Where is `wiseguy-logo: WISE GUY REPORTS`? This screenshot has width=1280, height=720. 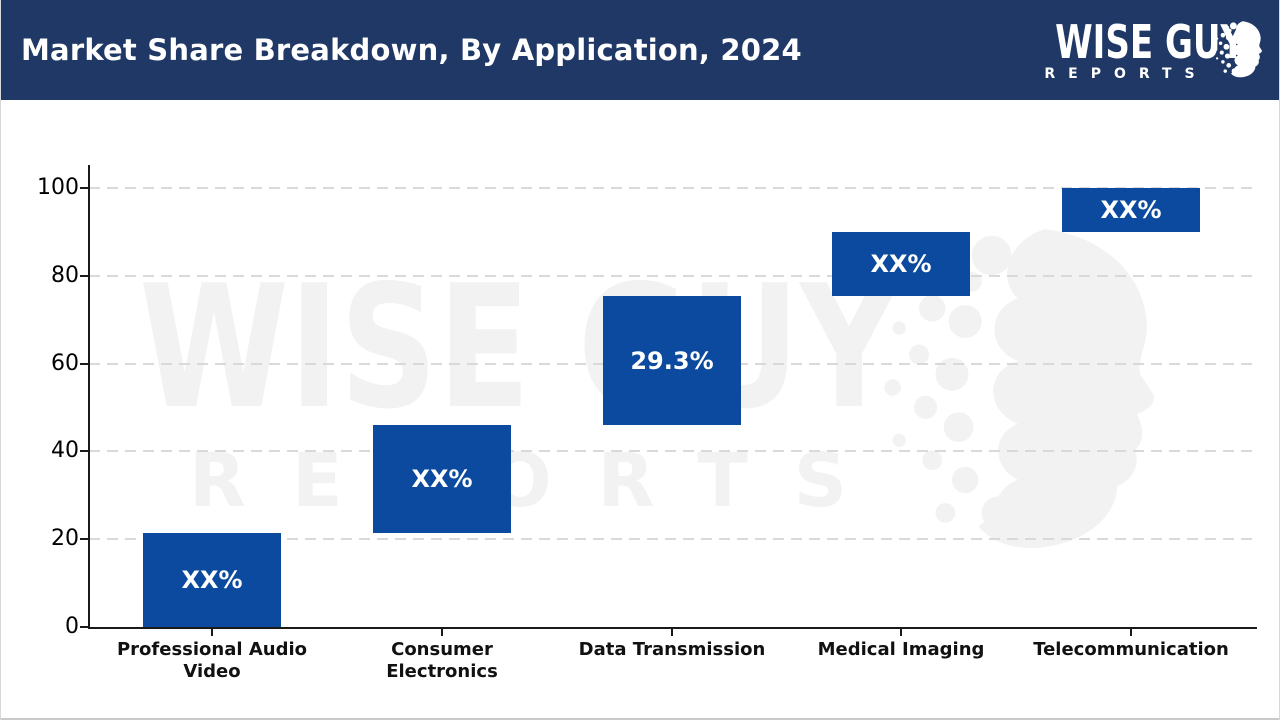 wiseguy-logo: WISE GUY REPORTS is located at coordinates (1149, 51).